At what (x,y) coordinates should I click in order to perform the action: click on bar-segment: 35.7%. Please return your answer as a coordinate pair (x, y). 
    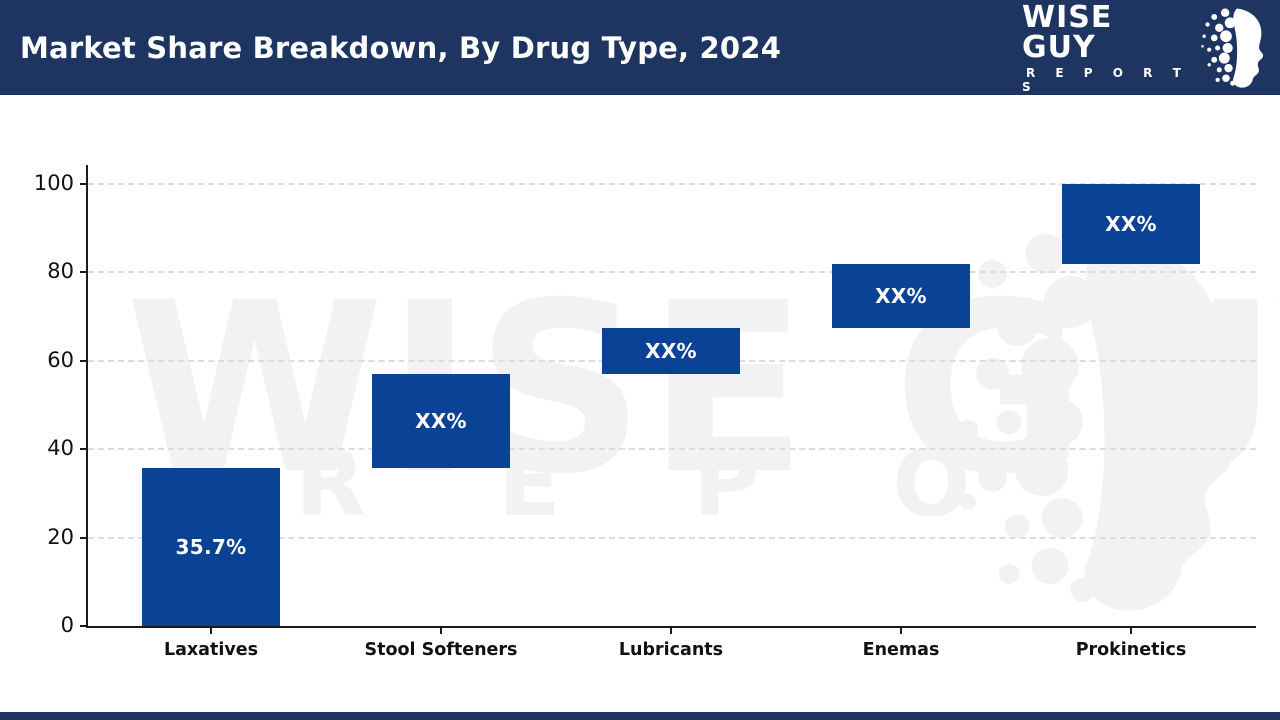
    Looking at the image, I should click on (211, 547).